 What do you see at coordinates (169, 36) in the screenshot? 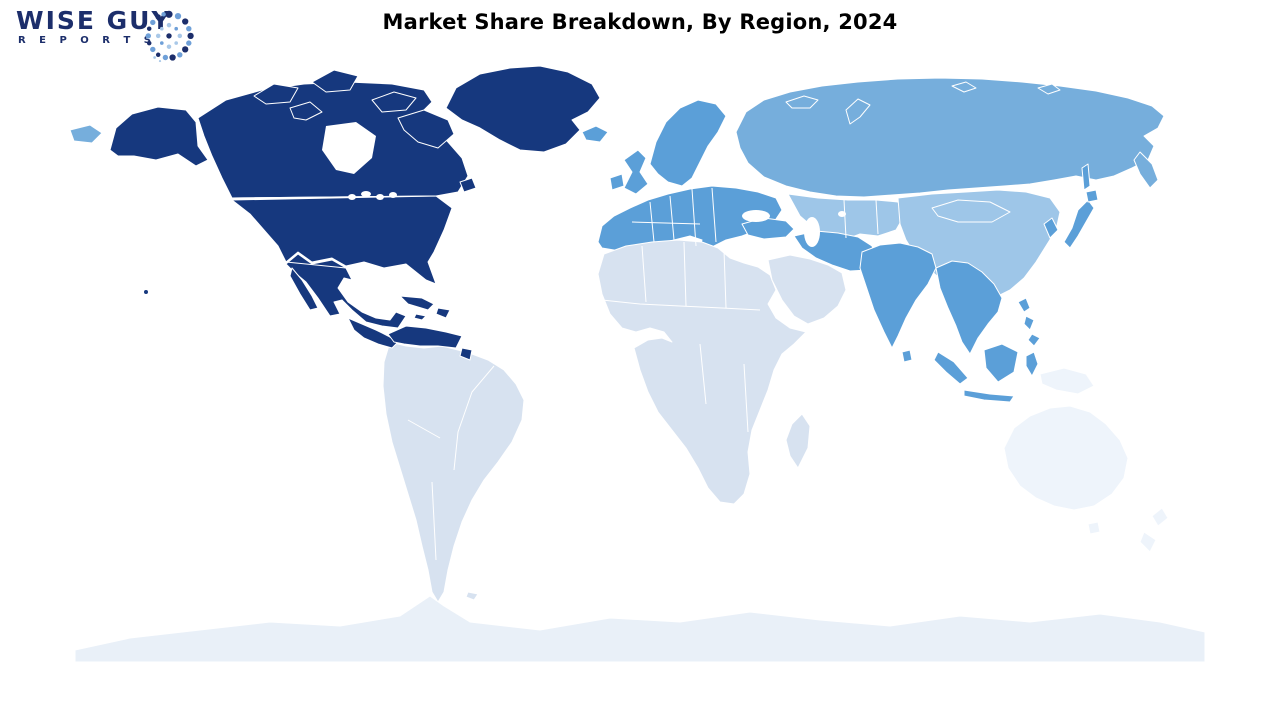
I see `dotted-head-icon` at bounding box center [169, 36].